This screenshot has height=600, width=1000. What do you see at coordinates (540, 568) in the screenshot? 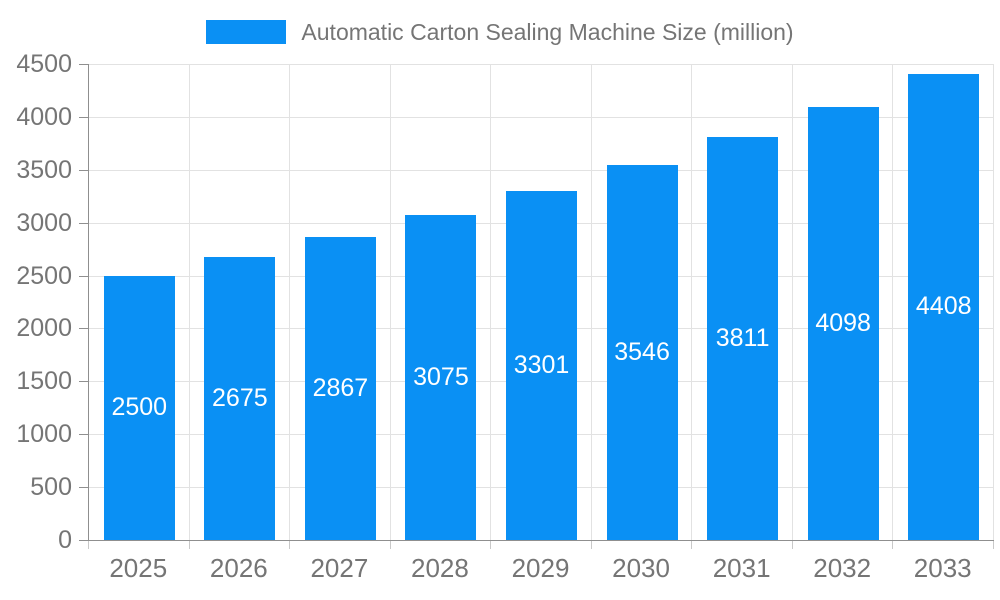
I see `x-axis-tick-label: 2029` at bounding box center [540, 568].